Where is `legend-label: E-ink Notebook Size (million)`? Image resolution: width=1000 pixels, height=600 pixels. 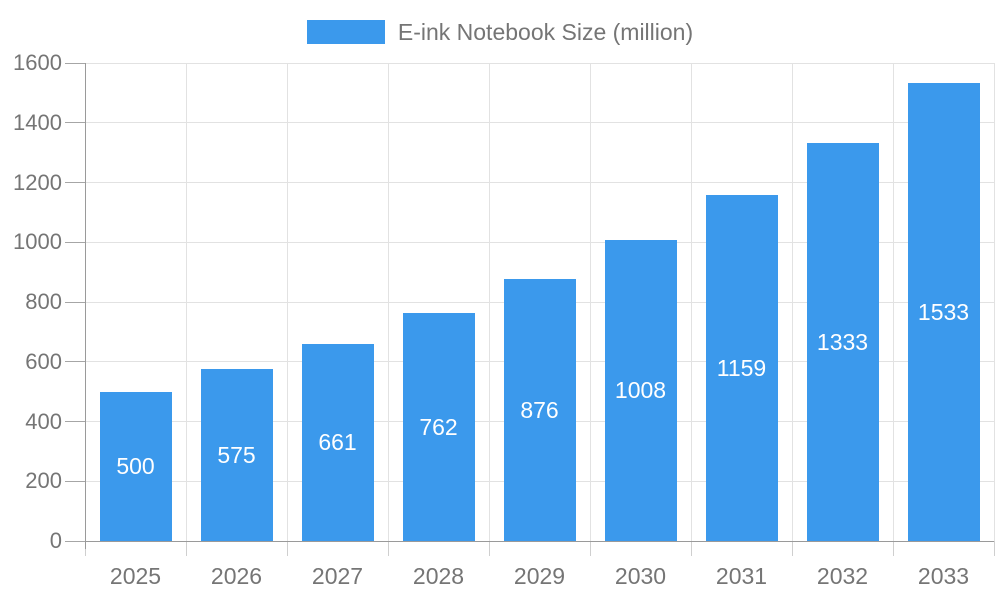 legend-label: E-ink Notebook Size (million) is located at coordinates (545, 31).